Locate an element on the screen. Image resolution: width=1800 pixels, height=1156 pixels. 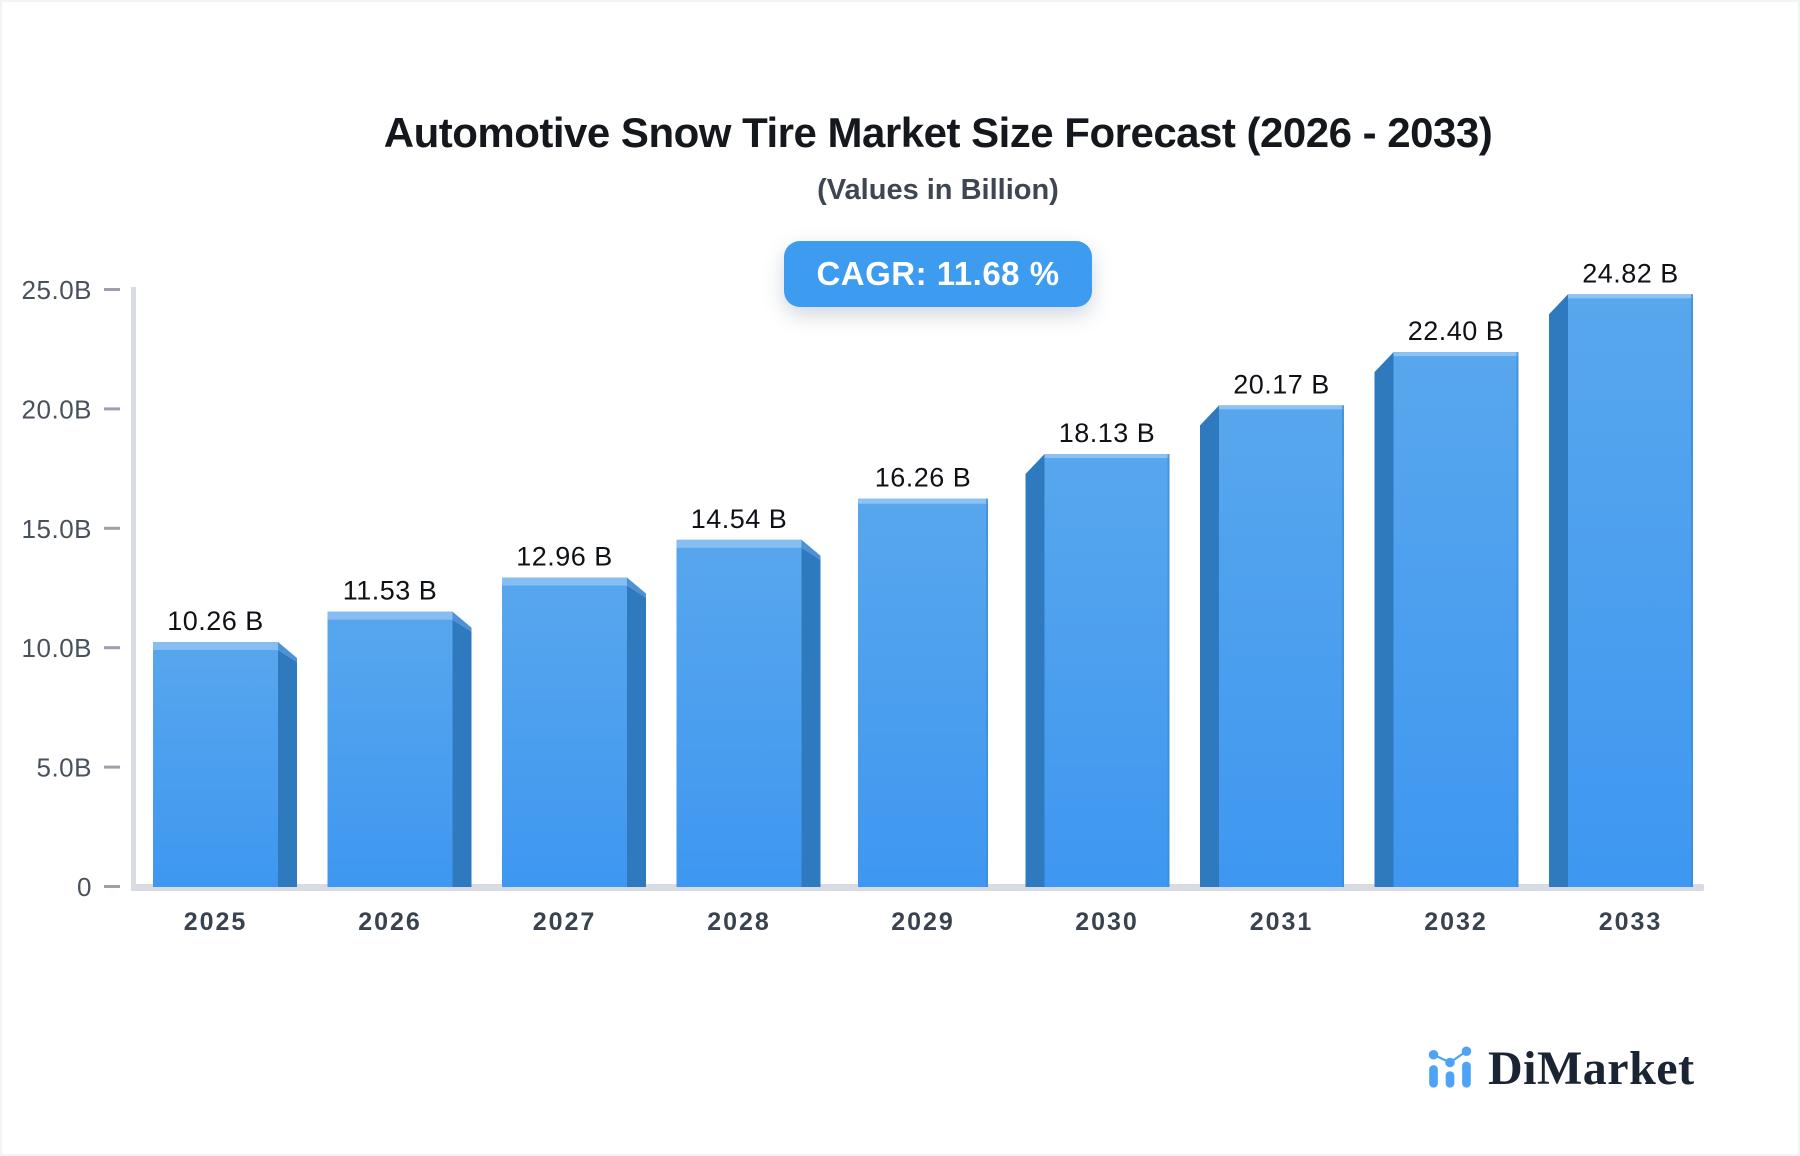
x-tick-label: 2033 is located at coordinates (1631, 922).